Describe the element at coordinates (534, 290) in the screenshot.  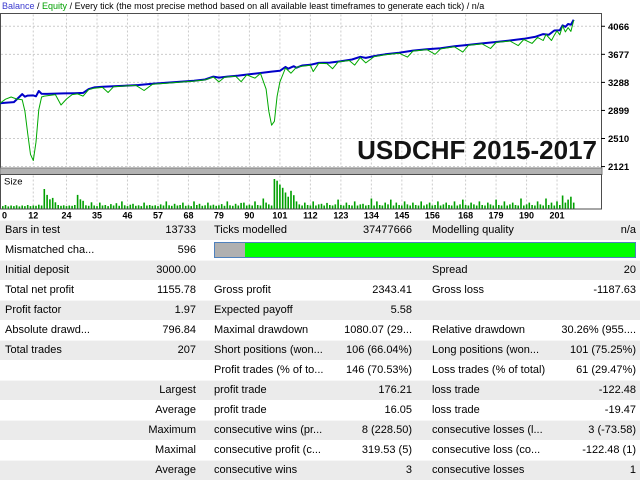
I see `table-cell: Gross loss -1187.63` at that location.